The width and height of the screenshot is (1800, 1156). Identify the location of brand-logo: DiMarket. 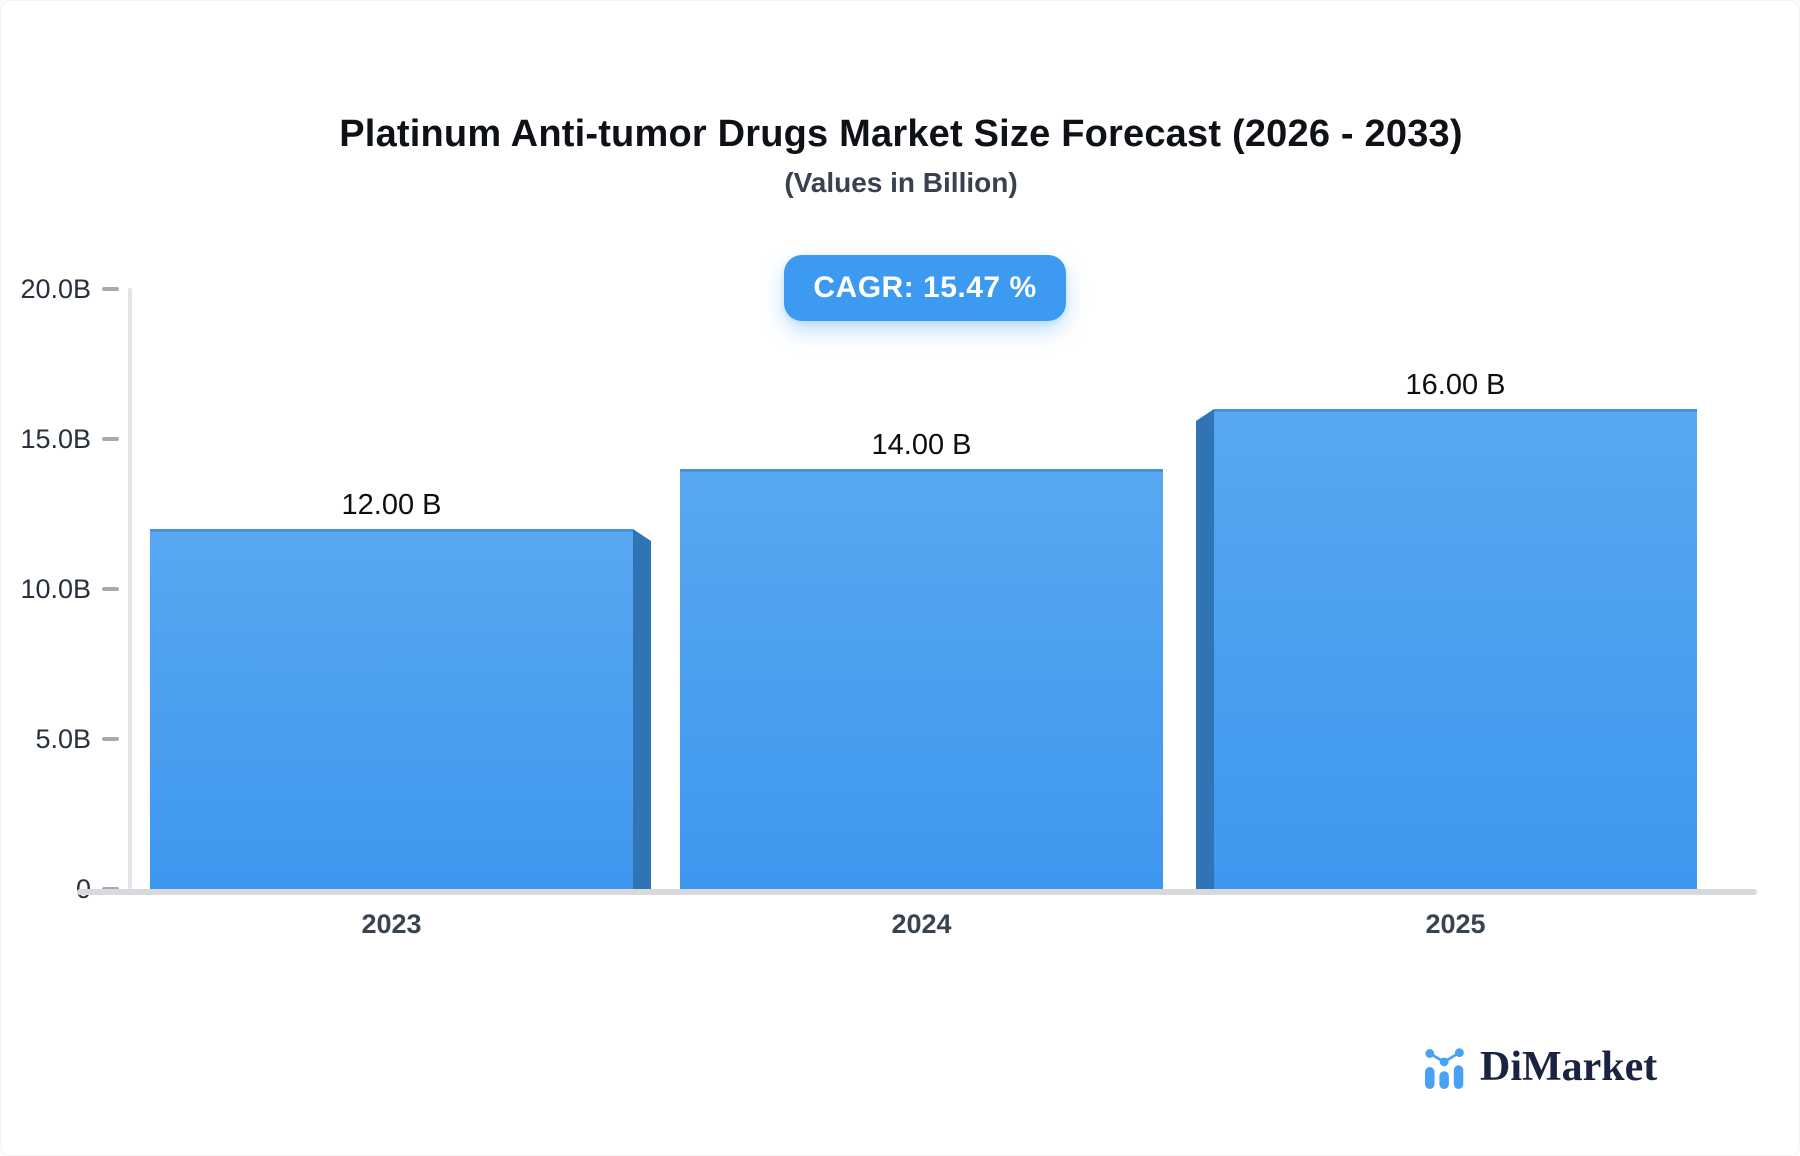
(1539, 1067).